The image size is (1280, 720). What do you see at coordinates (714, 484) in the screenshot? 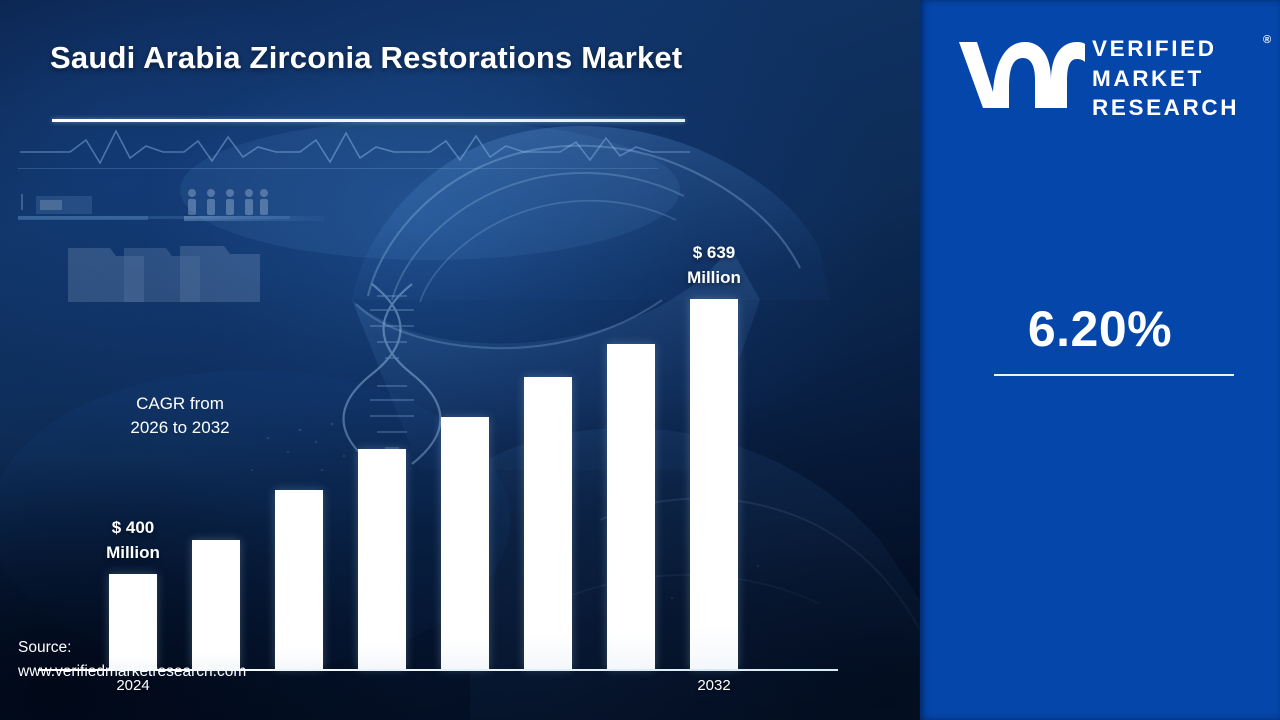
I see `bar-2032` at bounding box center [714, 484].